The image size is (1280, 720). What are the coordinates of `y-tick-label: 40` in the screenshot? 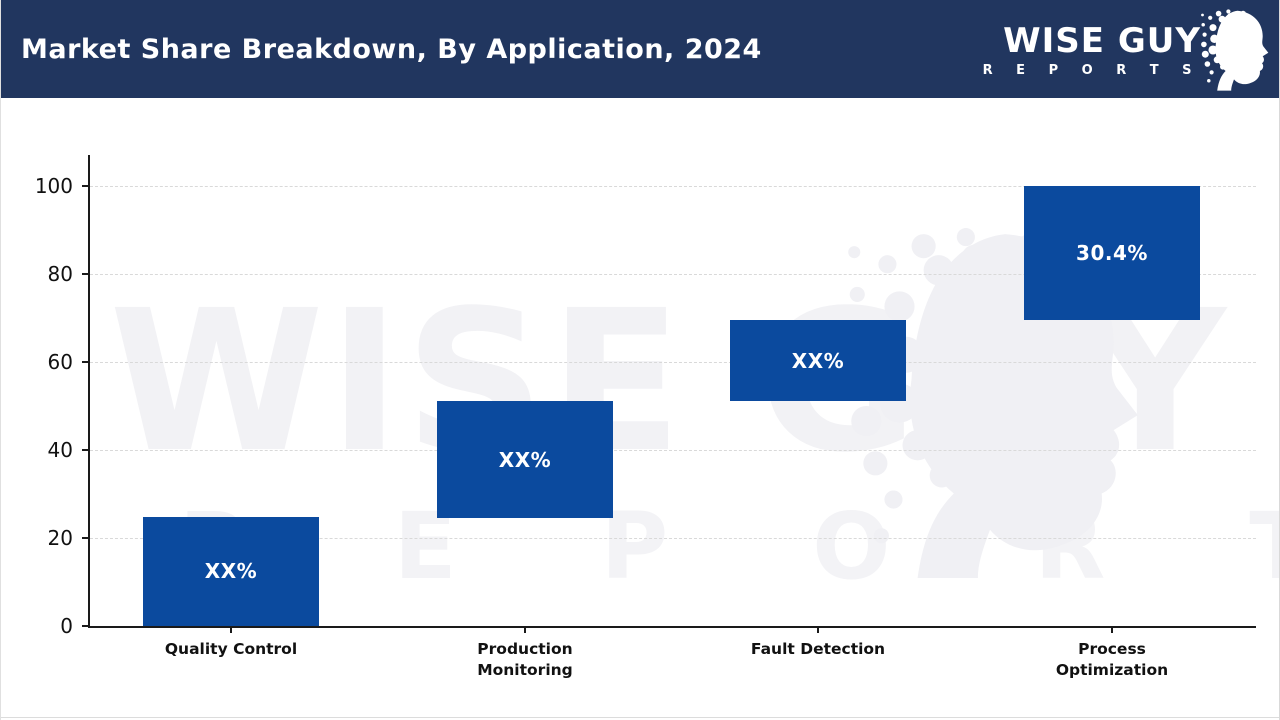 It's located at (60, 450).